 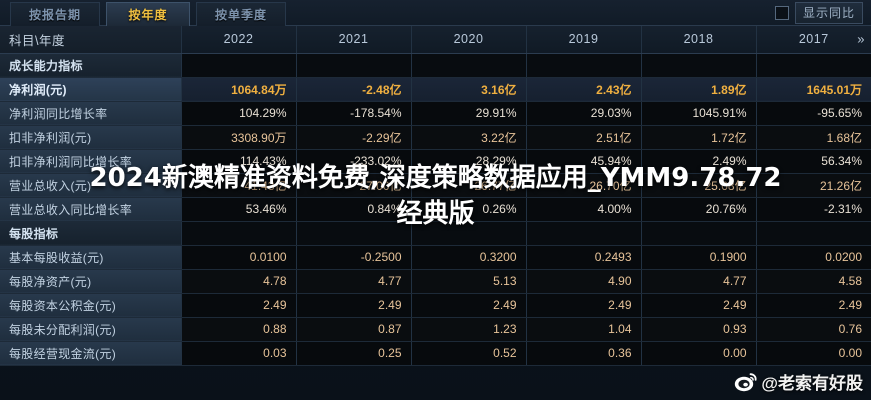 What do you see at coordinates (354, 329) in the screenshot?
I see `cell-value: 0.87` at bounding box center [354, 329].